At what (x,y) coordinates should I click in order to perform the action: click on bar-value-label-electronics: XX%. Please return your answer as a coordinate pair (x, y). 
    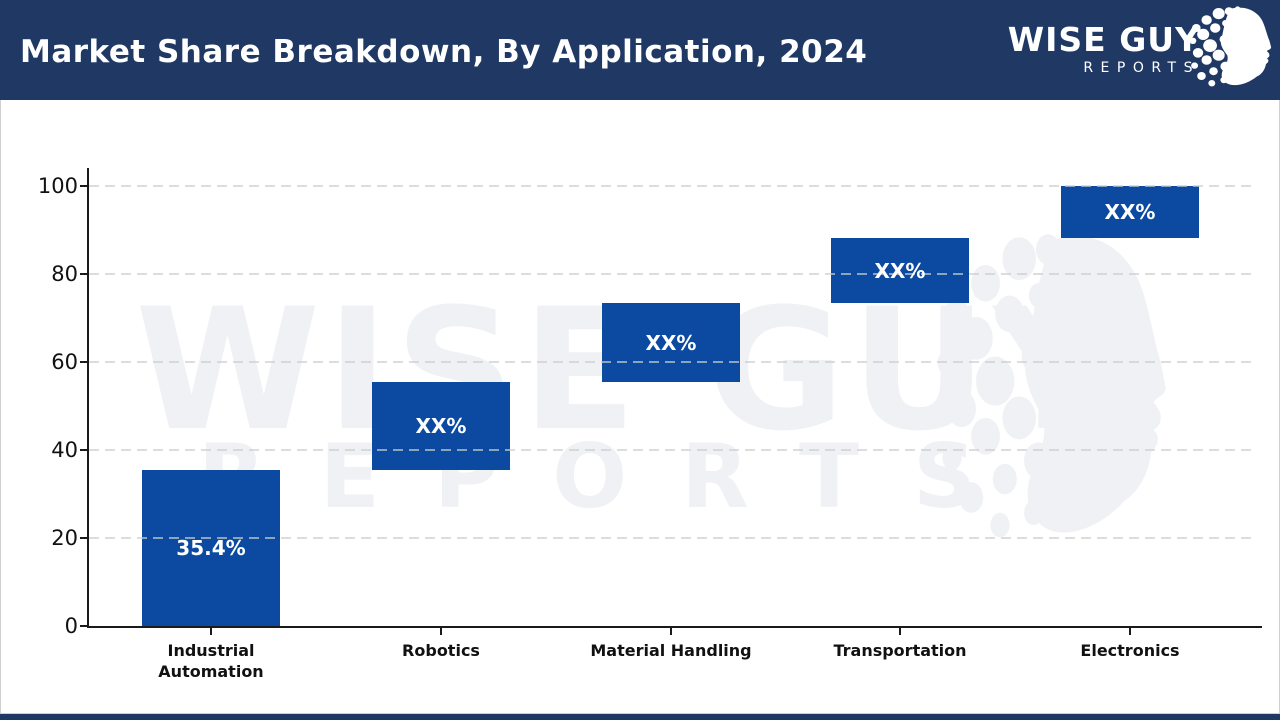
    Looking at the image, I should click on (1130, 211).